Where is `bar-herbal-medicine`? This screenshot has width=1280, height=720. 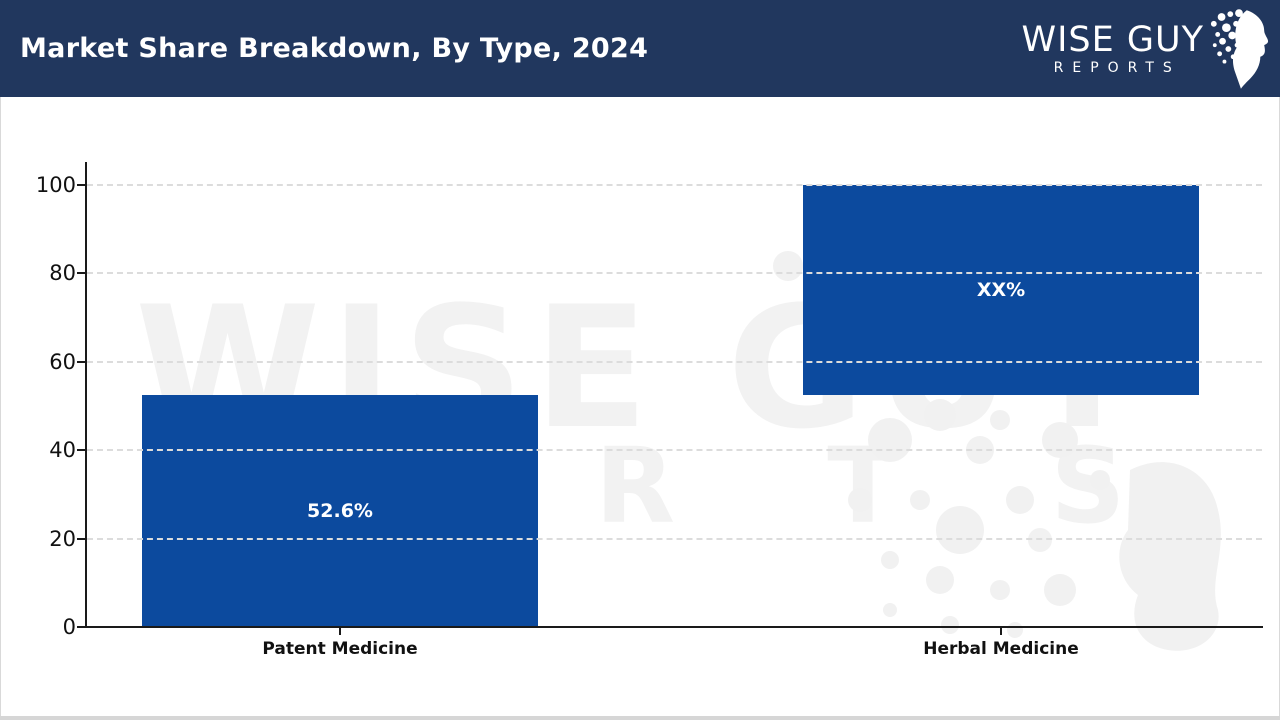
bar-herbal-medicine is located at coordinates (1001, 290).